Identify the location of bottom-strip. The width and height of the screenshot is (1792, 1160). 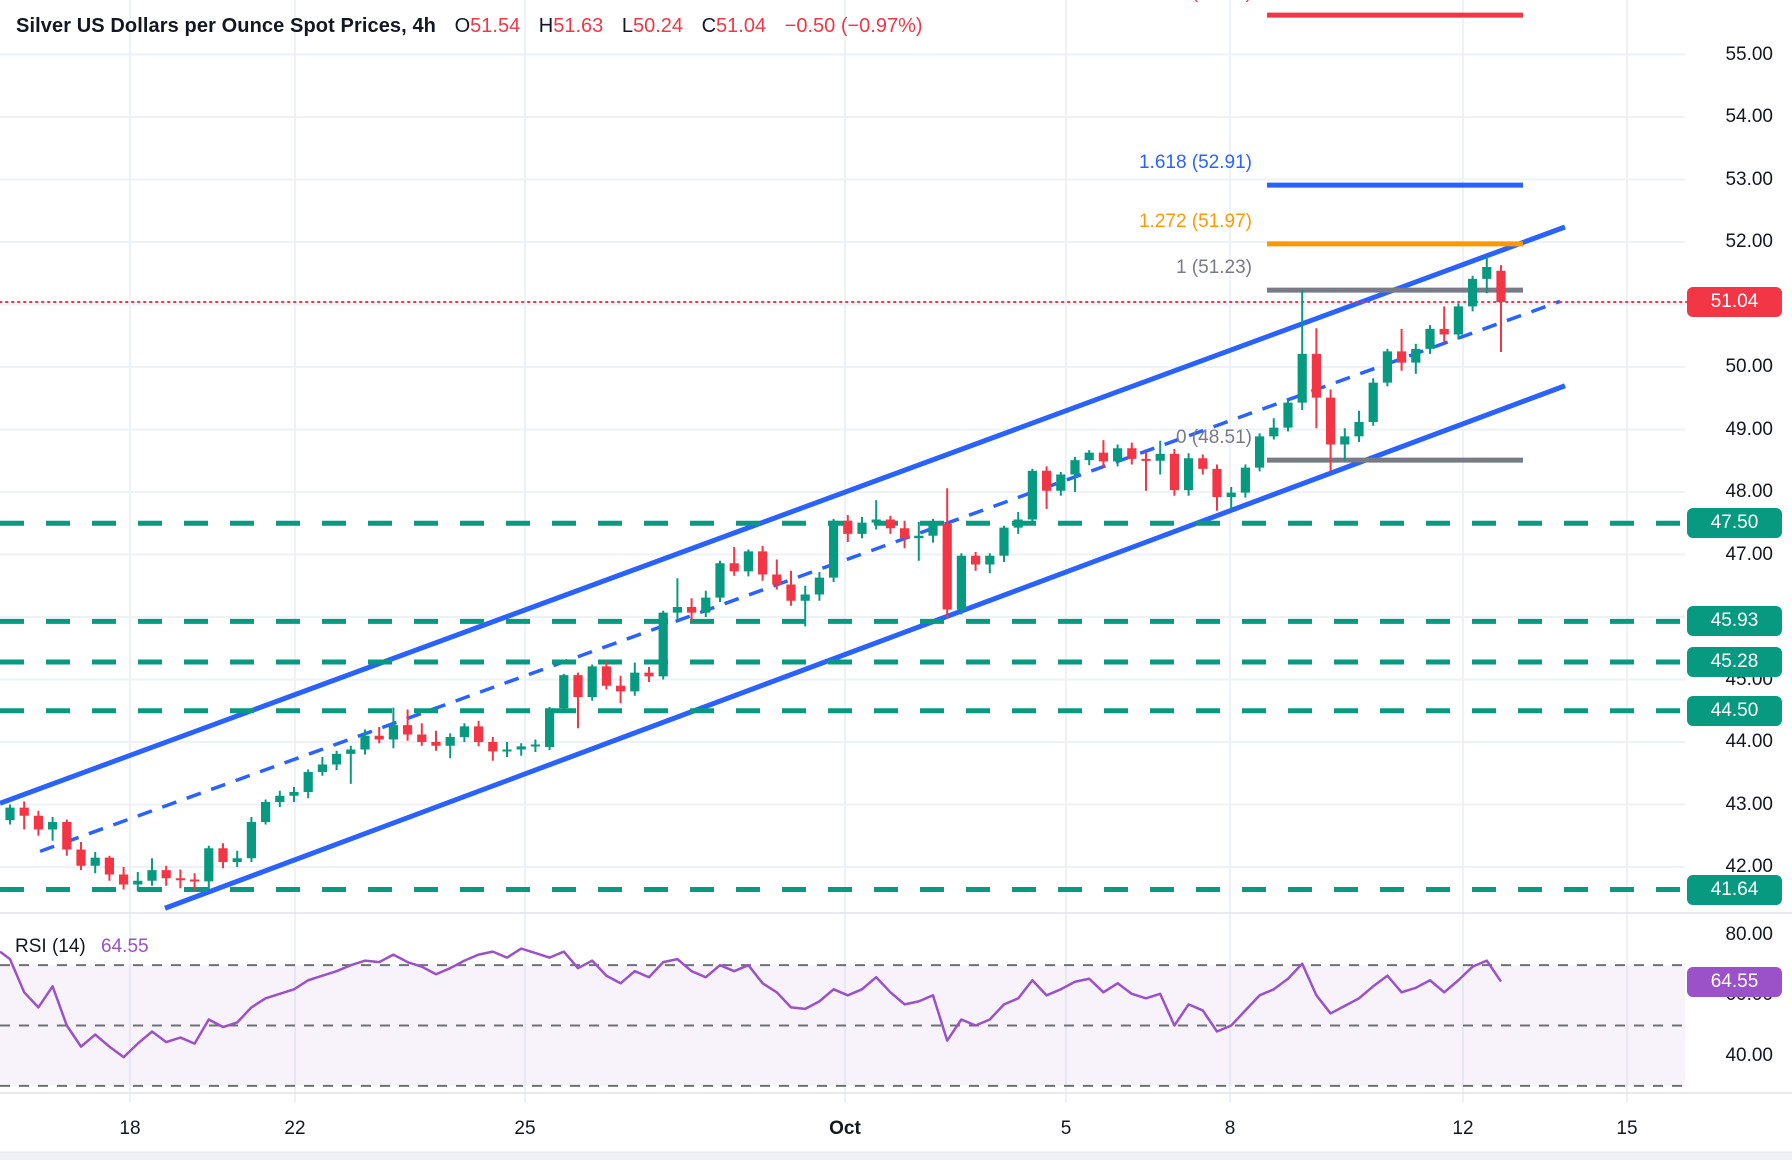
(896, 1156).